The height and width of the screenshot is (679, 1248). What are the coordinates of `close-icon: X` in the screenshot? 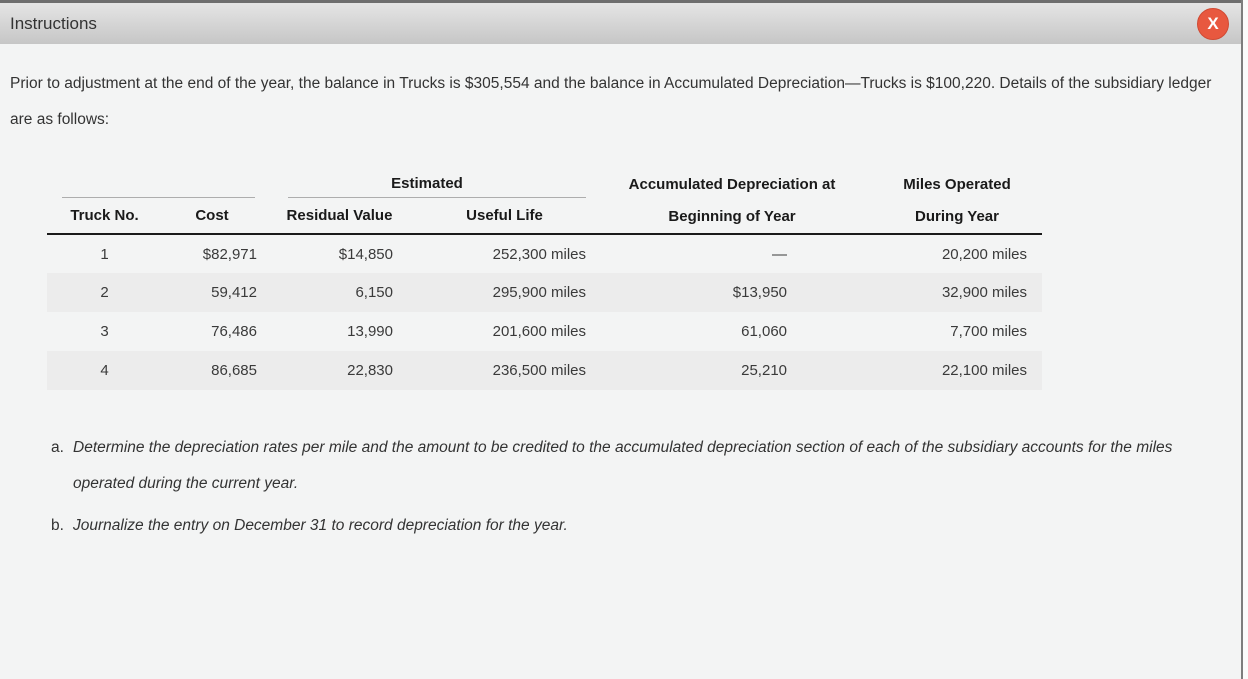 It's located at (1213, 23).